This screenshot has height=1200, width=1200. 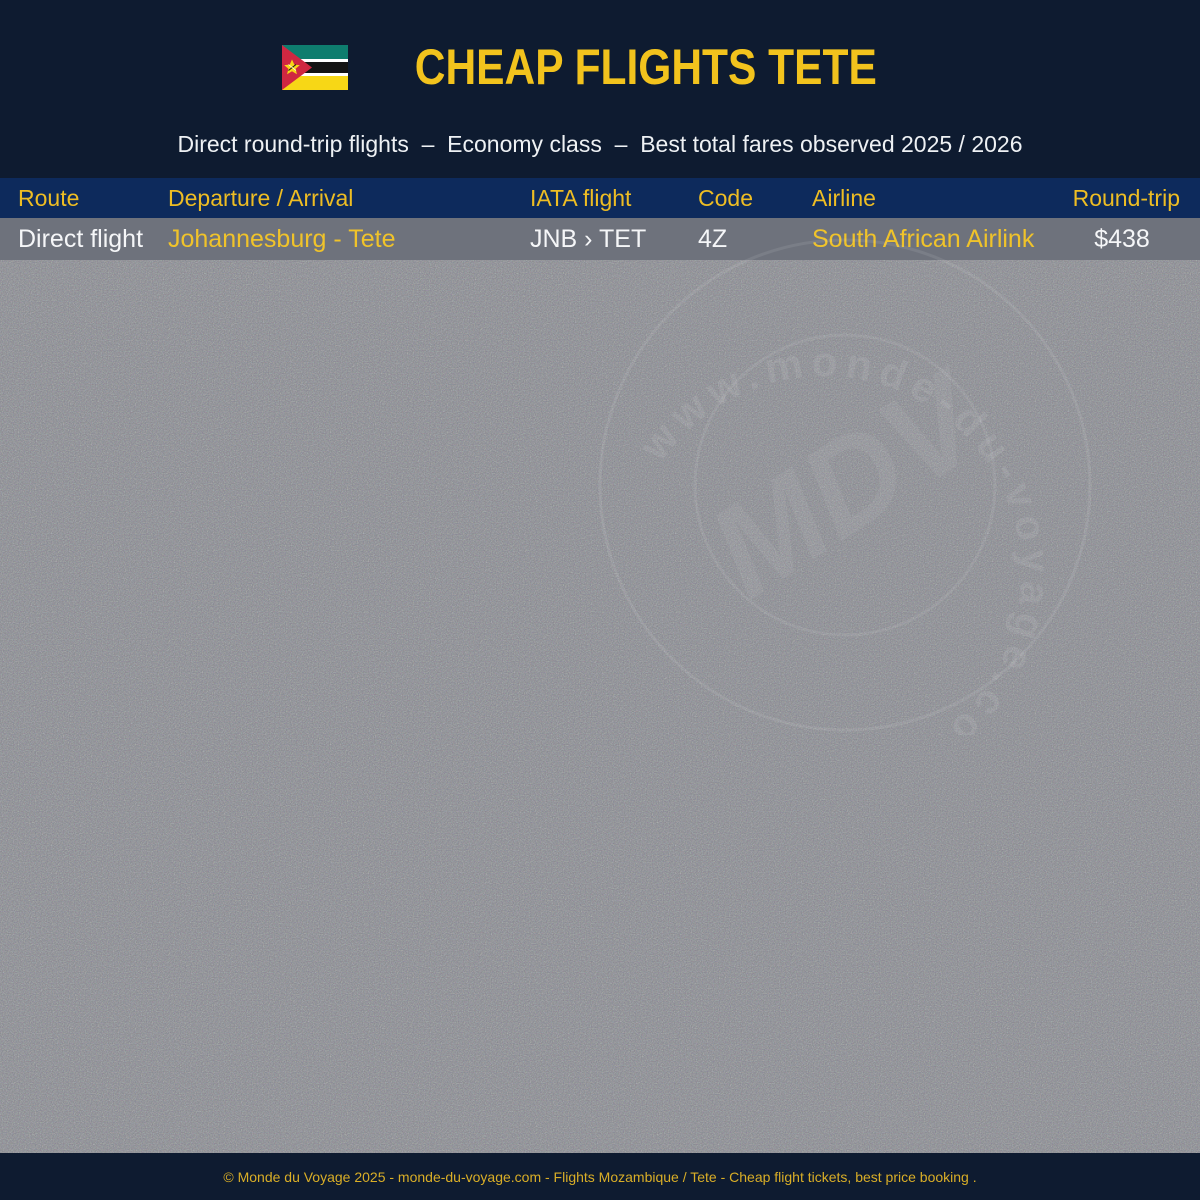 I want to click on column-departure-arrival: Departure / Arrival, so click(x=261, y=197).